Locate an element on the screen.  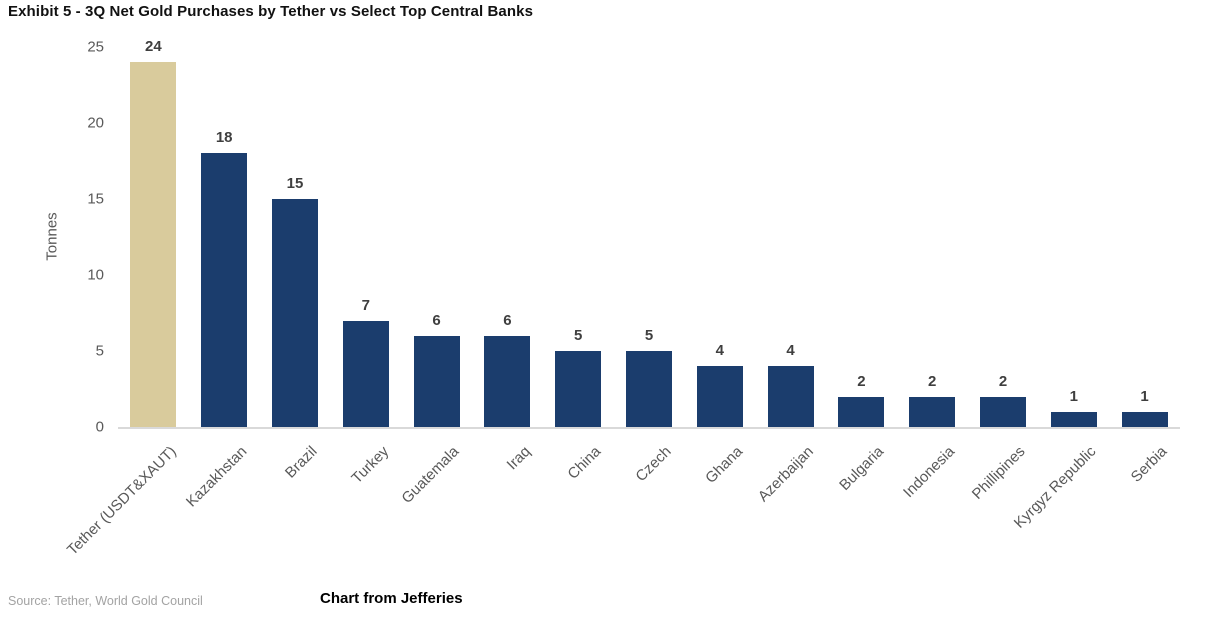
bar-slot-azerbaijan: 4 is located at coordinates (790, 237).